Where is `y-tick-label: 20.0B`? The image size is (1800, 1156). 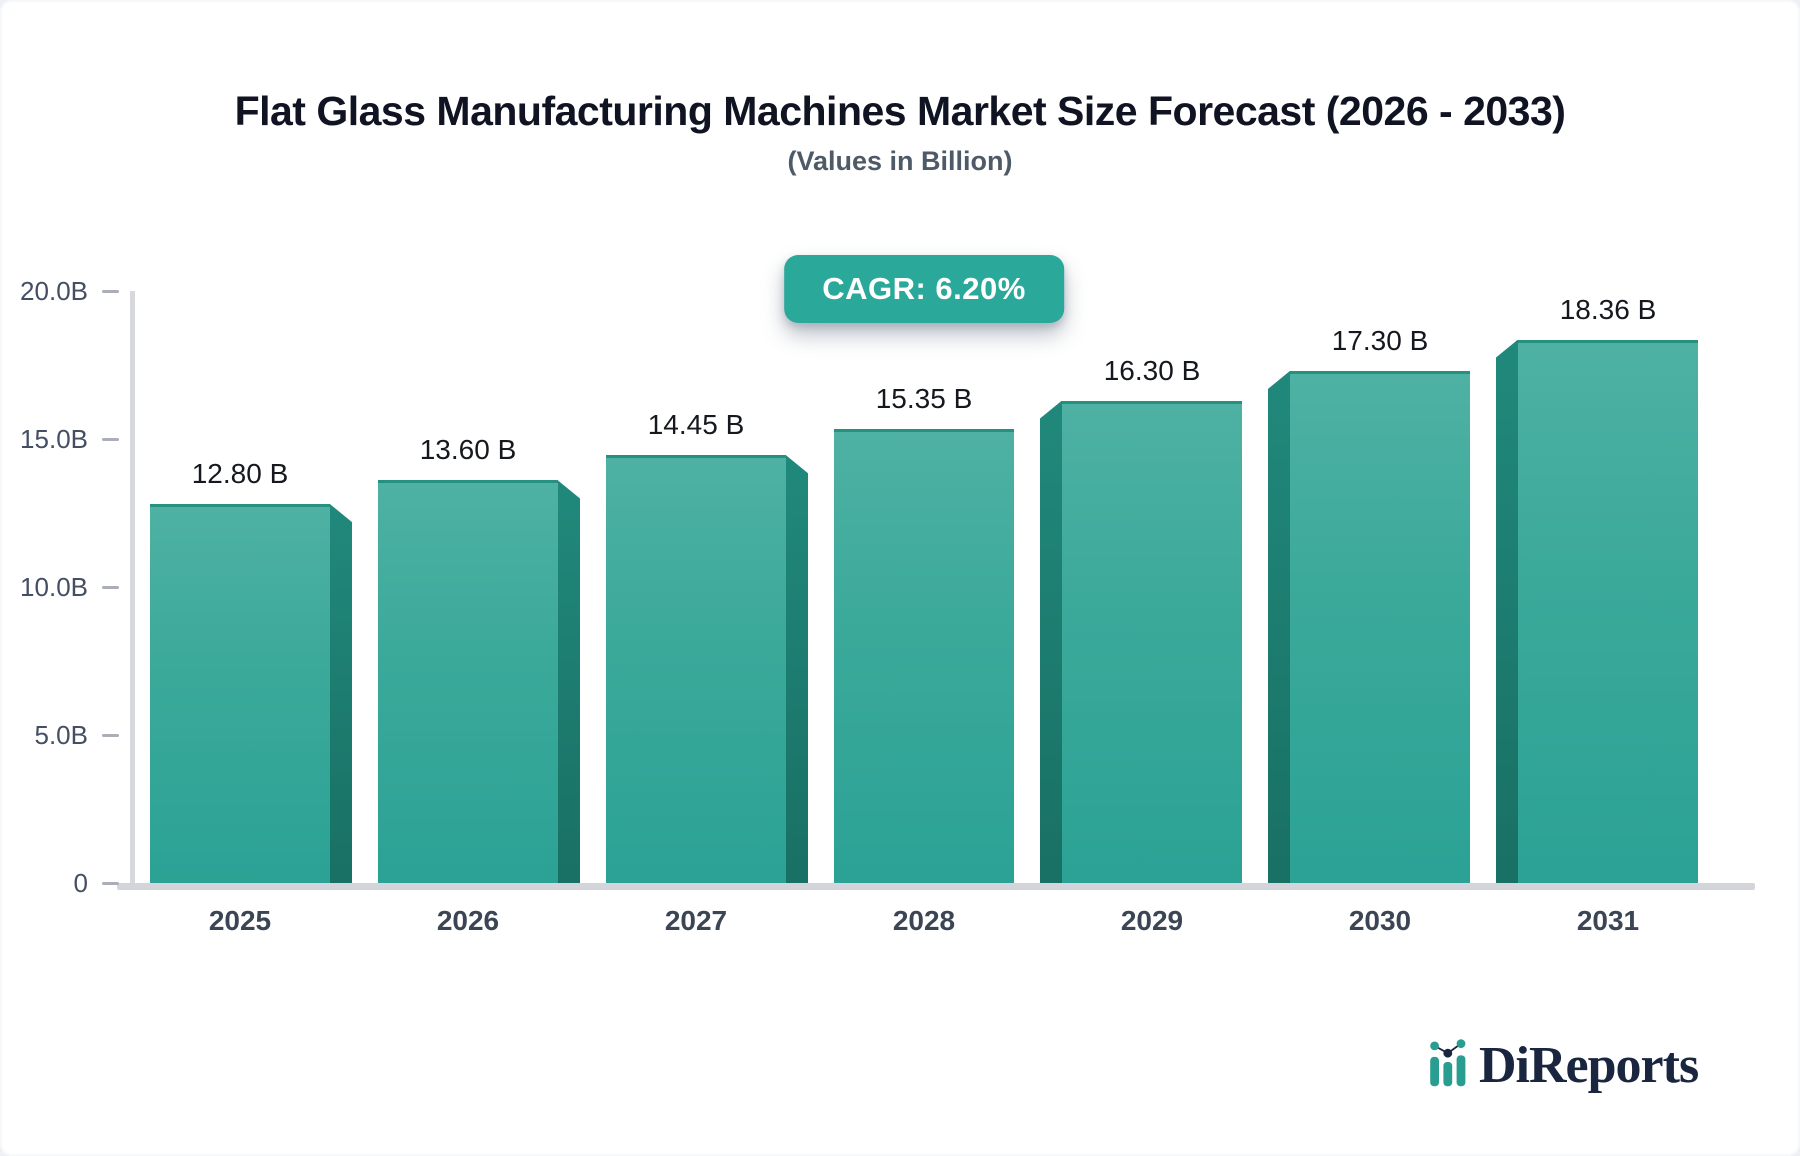 y-tick-label: 20.0B is located at coordinates (54, 291).